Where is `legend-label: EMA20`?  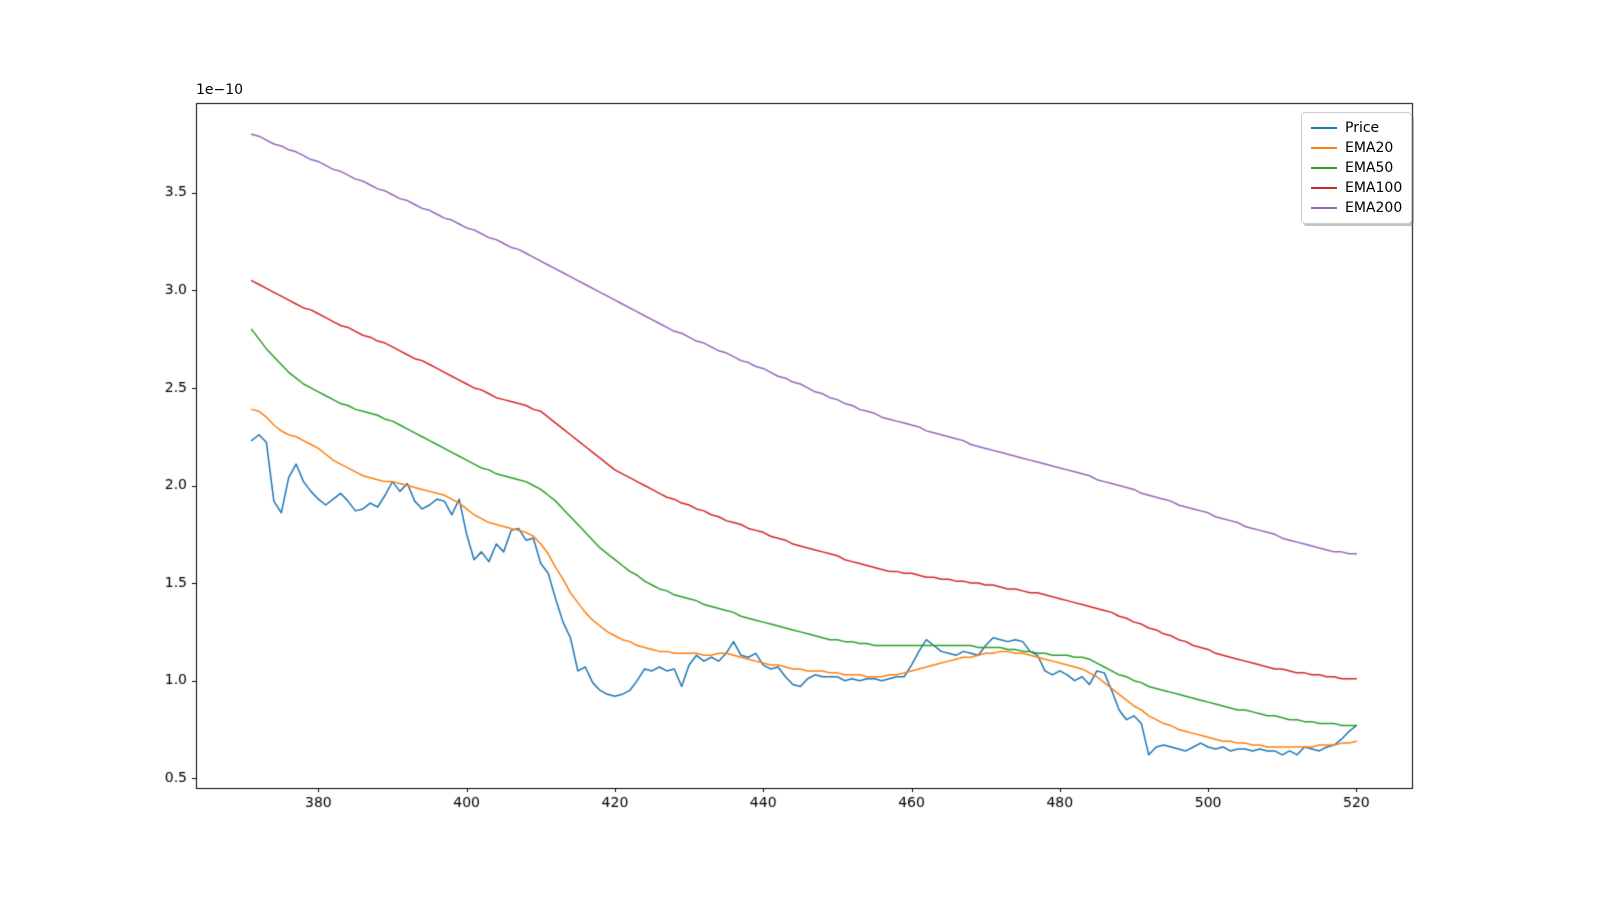
legend-label: EMA20 is located at coordinates (1369, 148).